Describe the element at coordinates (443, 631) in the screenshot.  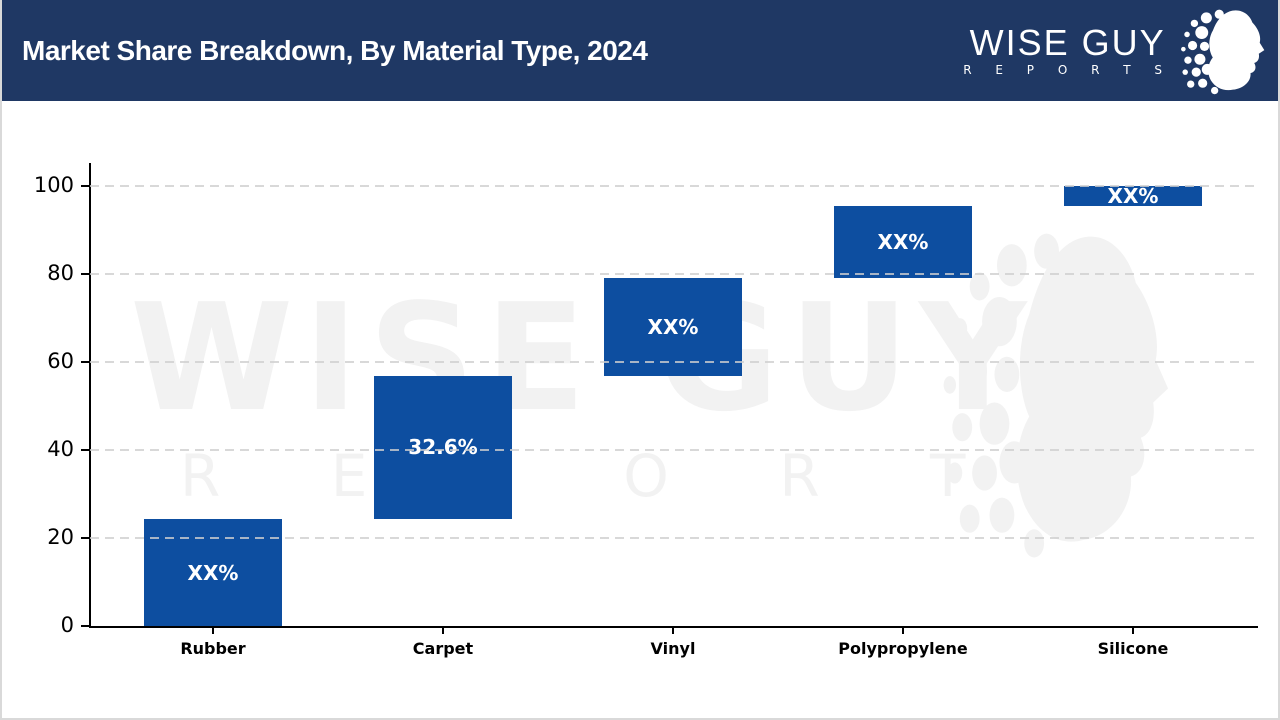
I see `x-tick-carpet` at that location.